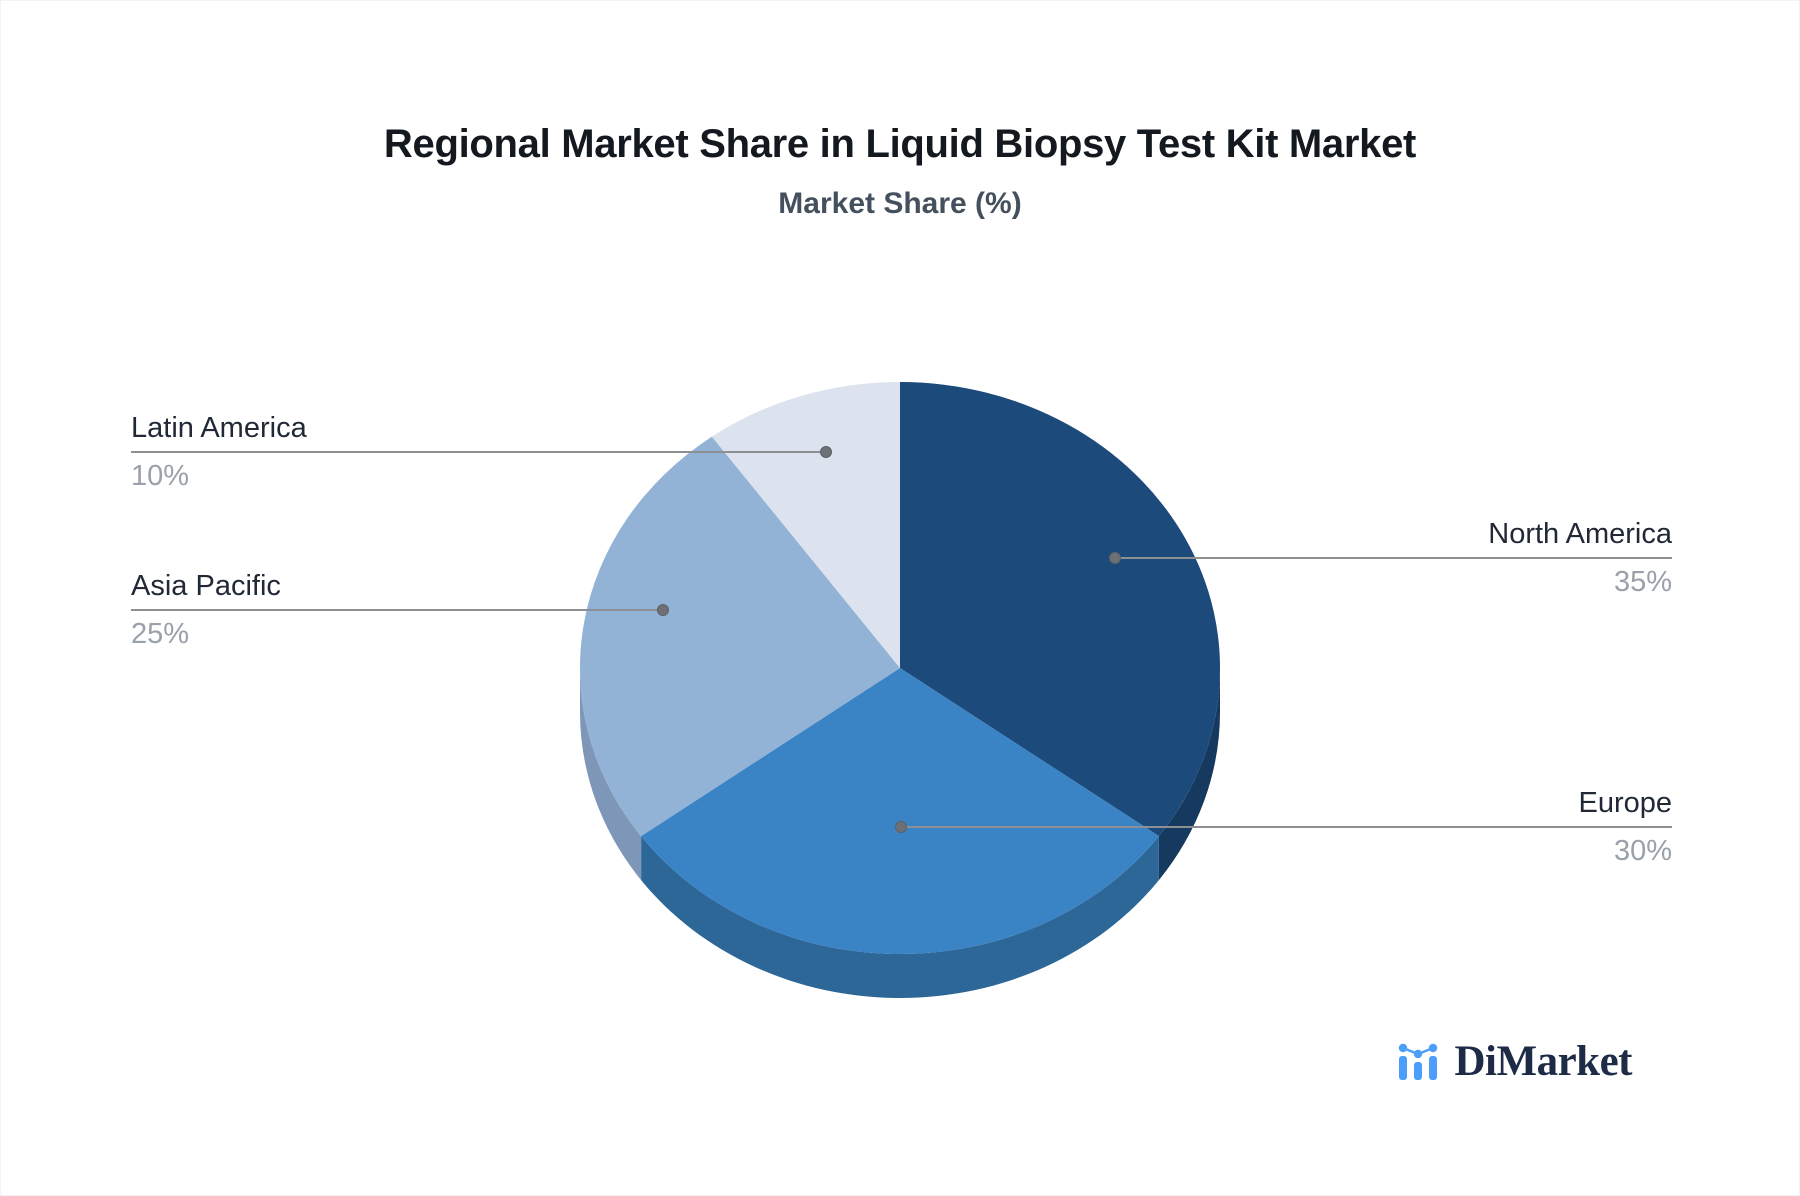 This screenshot has height=1196, width=1800. I want to click on bar-chart-with-trend-dots-icon, so click(1417, 1061).